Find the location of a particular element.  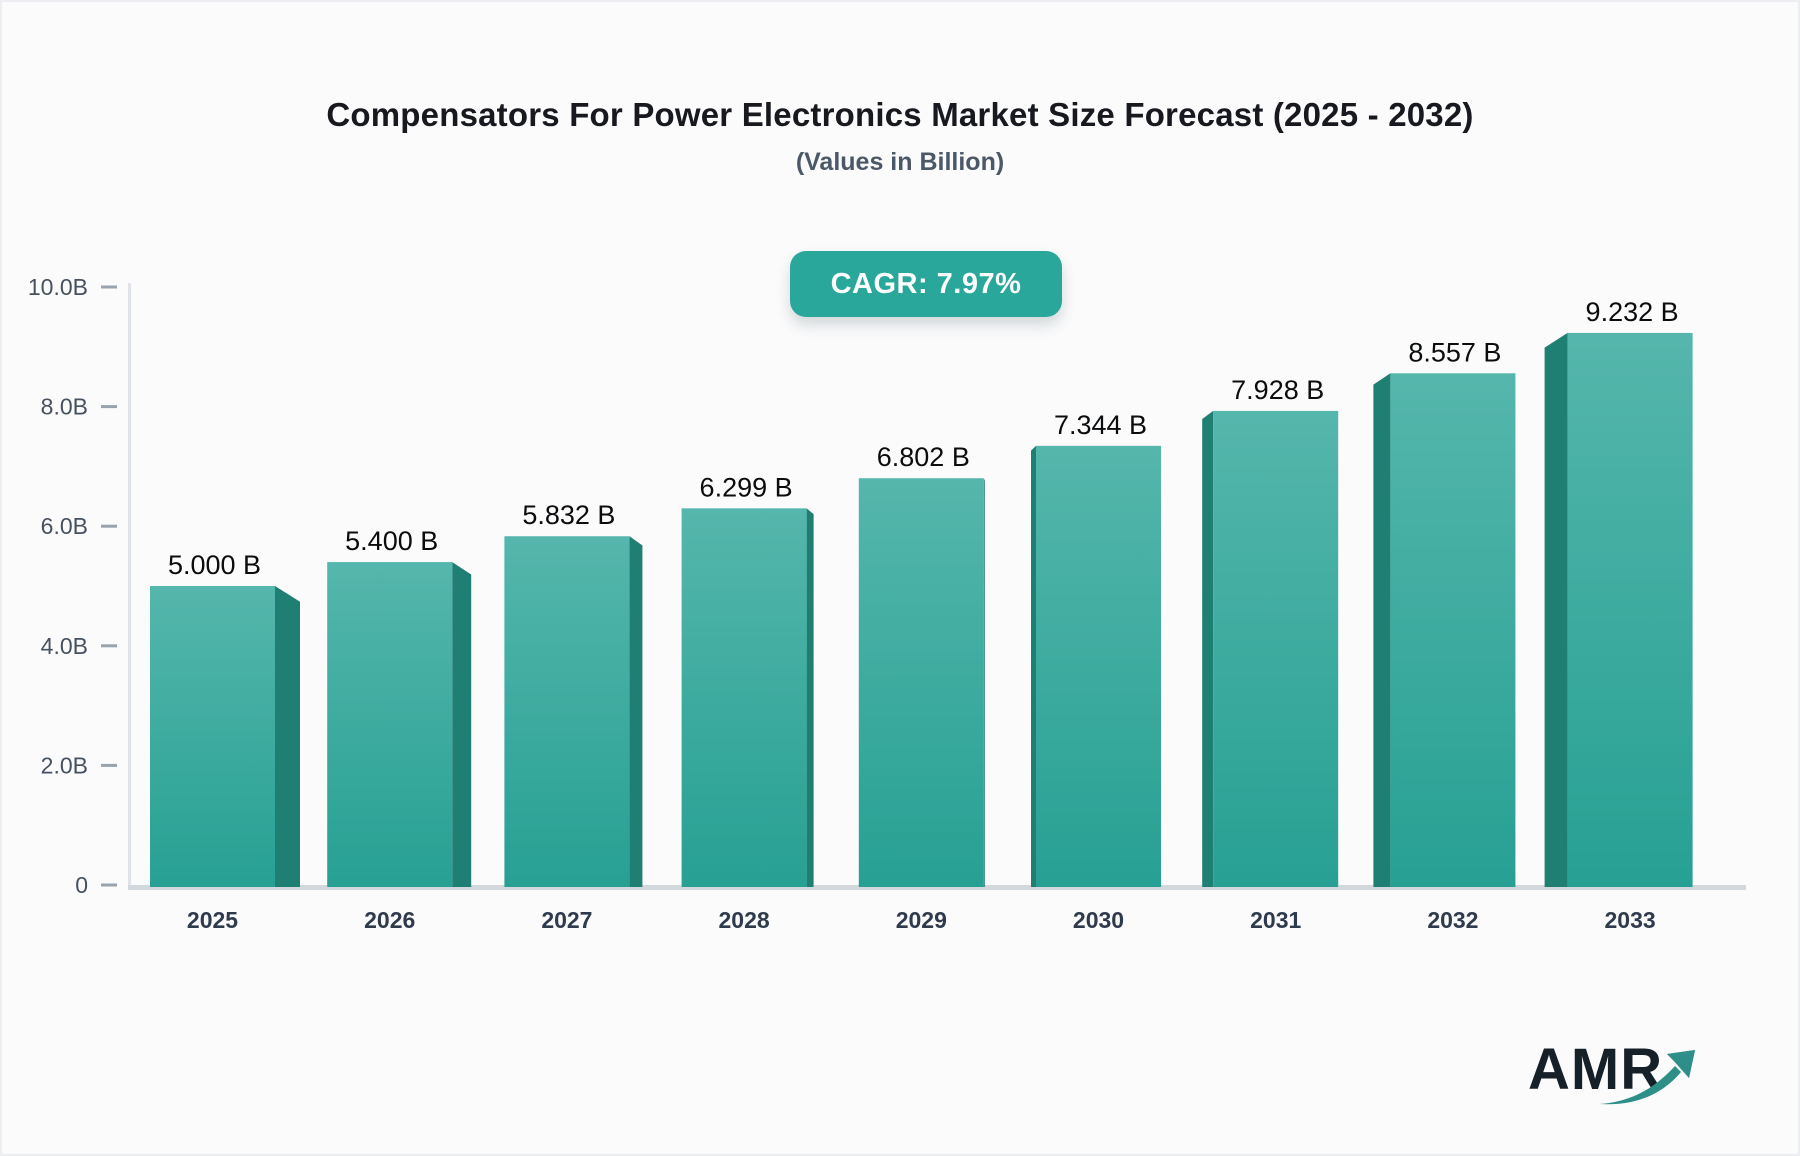

x-tick-label: 2033 is located at coordinates (1630, 920).